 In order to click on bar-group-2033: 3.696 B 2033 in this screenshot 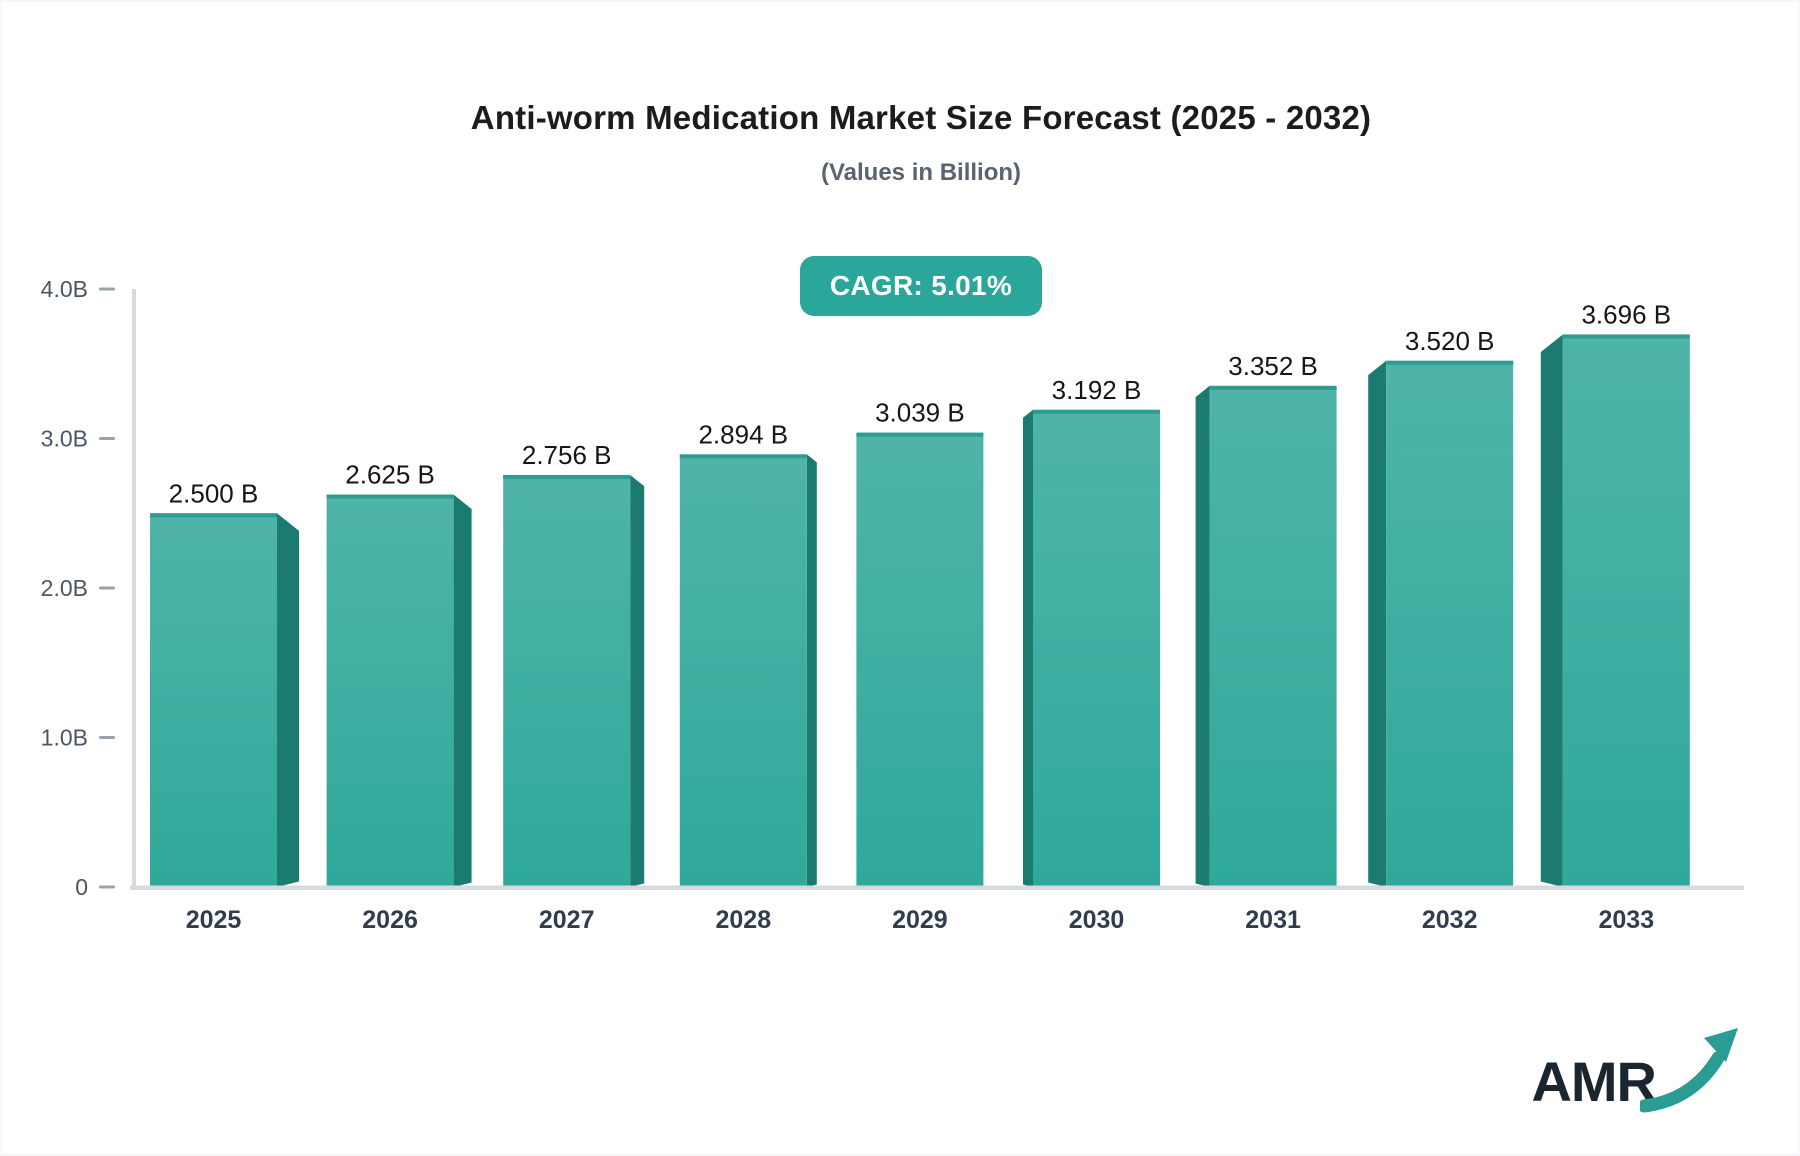, I will do `click(1615, 616)`.